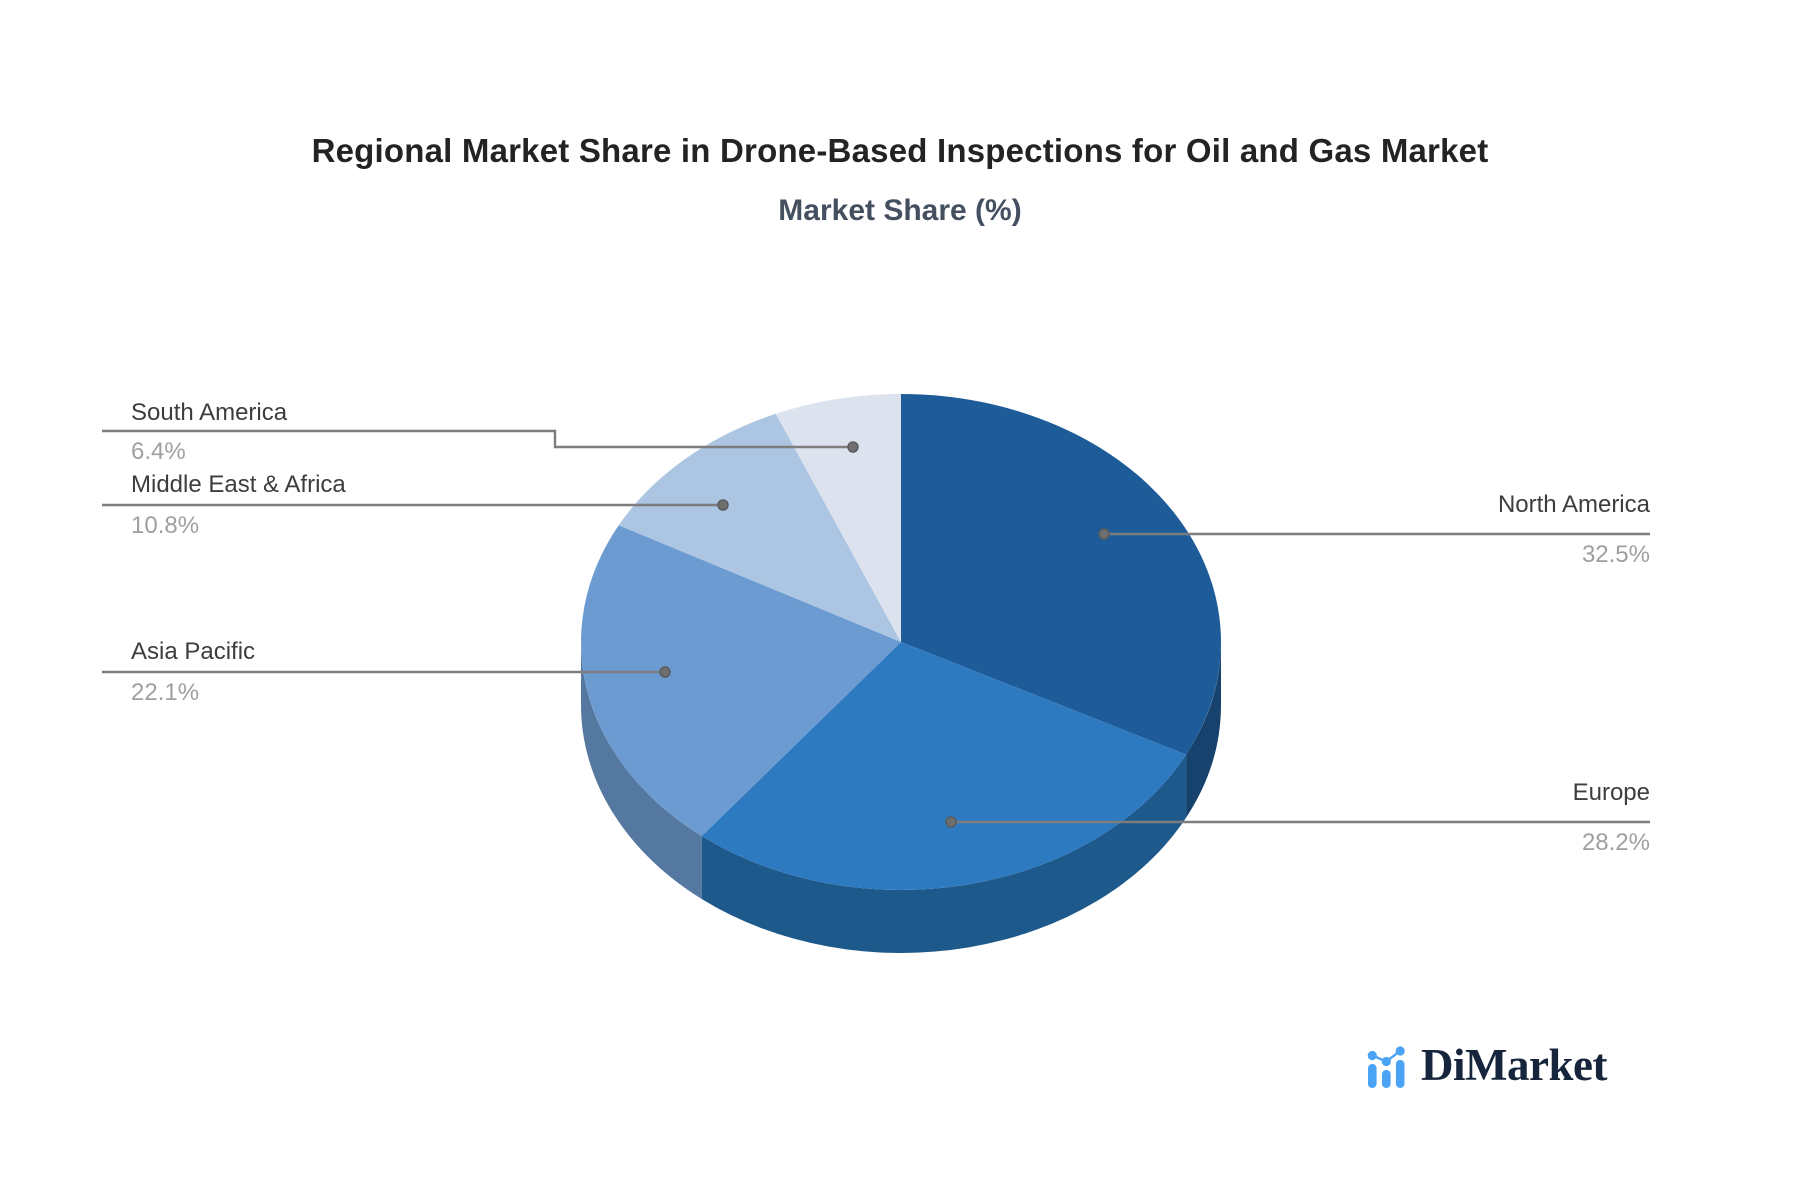 The width and height of the screenshot is (1800, 1196). Describe the element at coordinates (759, 527) in the screenshot. I see `pie-slice-middle-east-africa` at that location.